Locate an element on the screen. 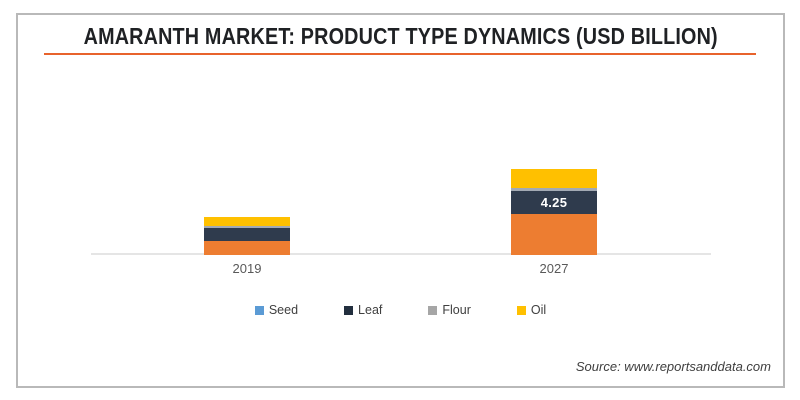 Image resolution: width=800 pixels, height=400 pixels. legend-item-seed: Seed is located at coordinates (276, 310).